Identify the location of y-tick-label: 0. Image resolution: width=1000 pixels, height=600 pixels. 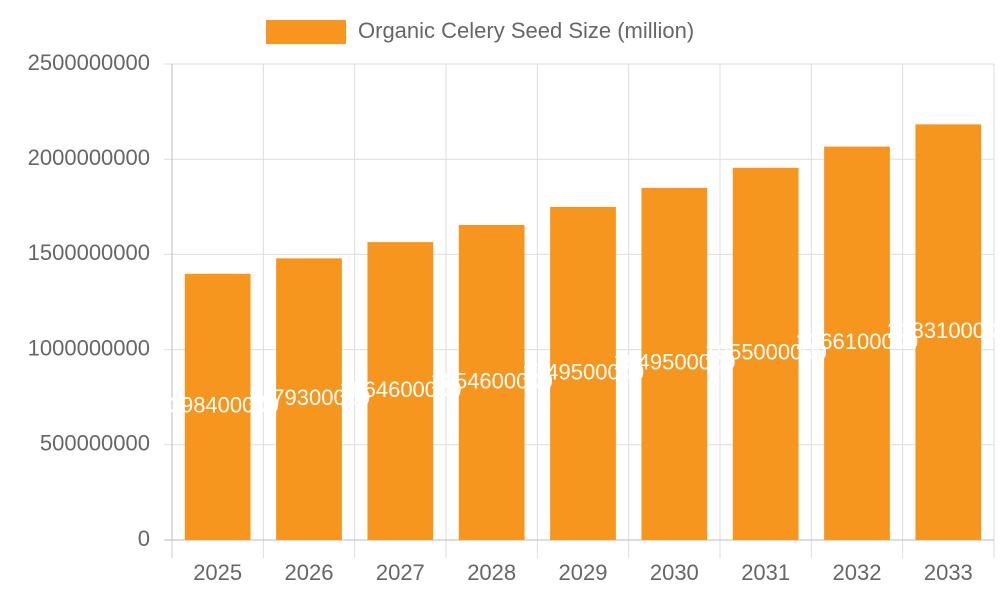
(144, 538).